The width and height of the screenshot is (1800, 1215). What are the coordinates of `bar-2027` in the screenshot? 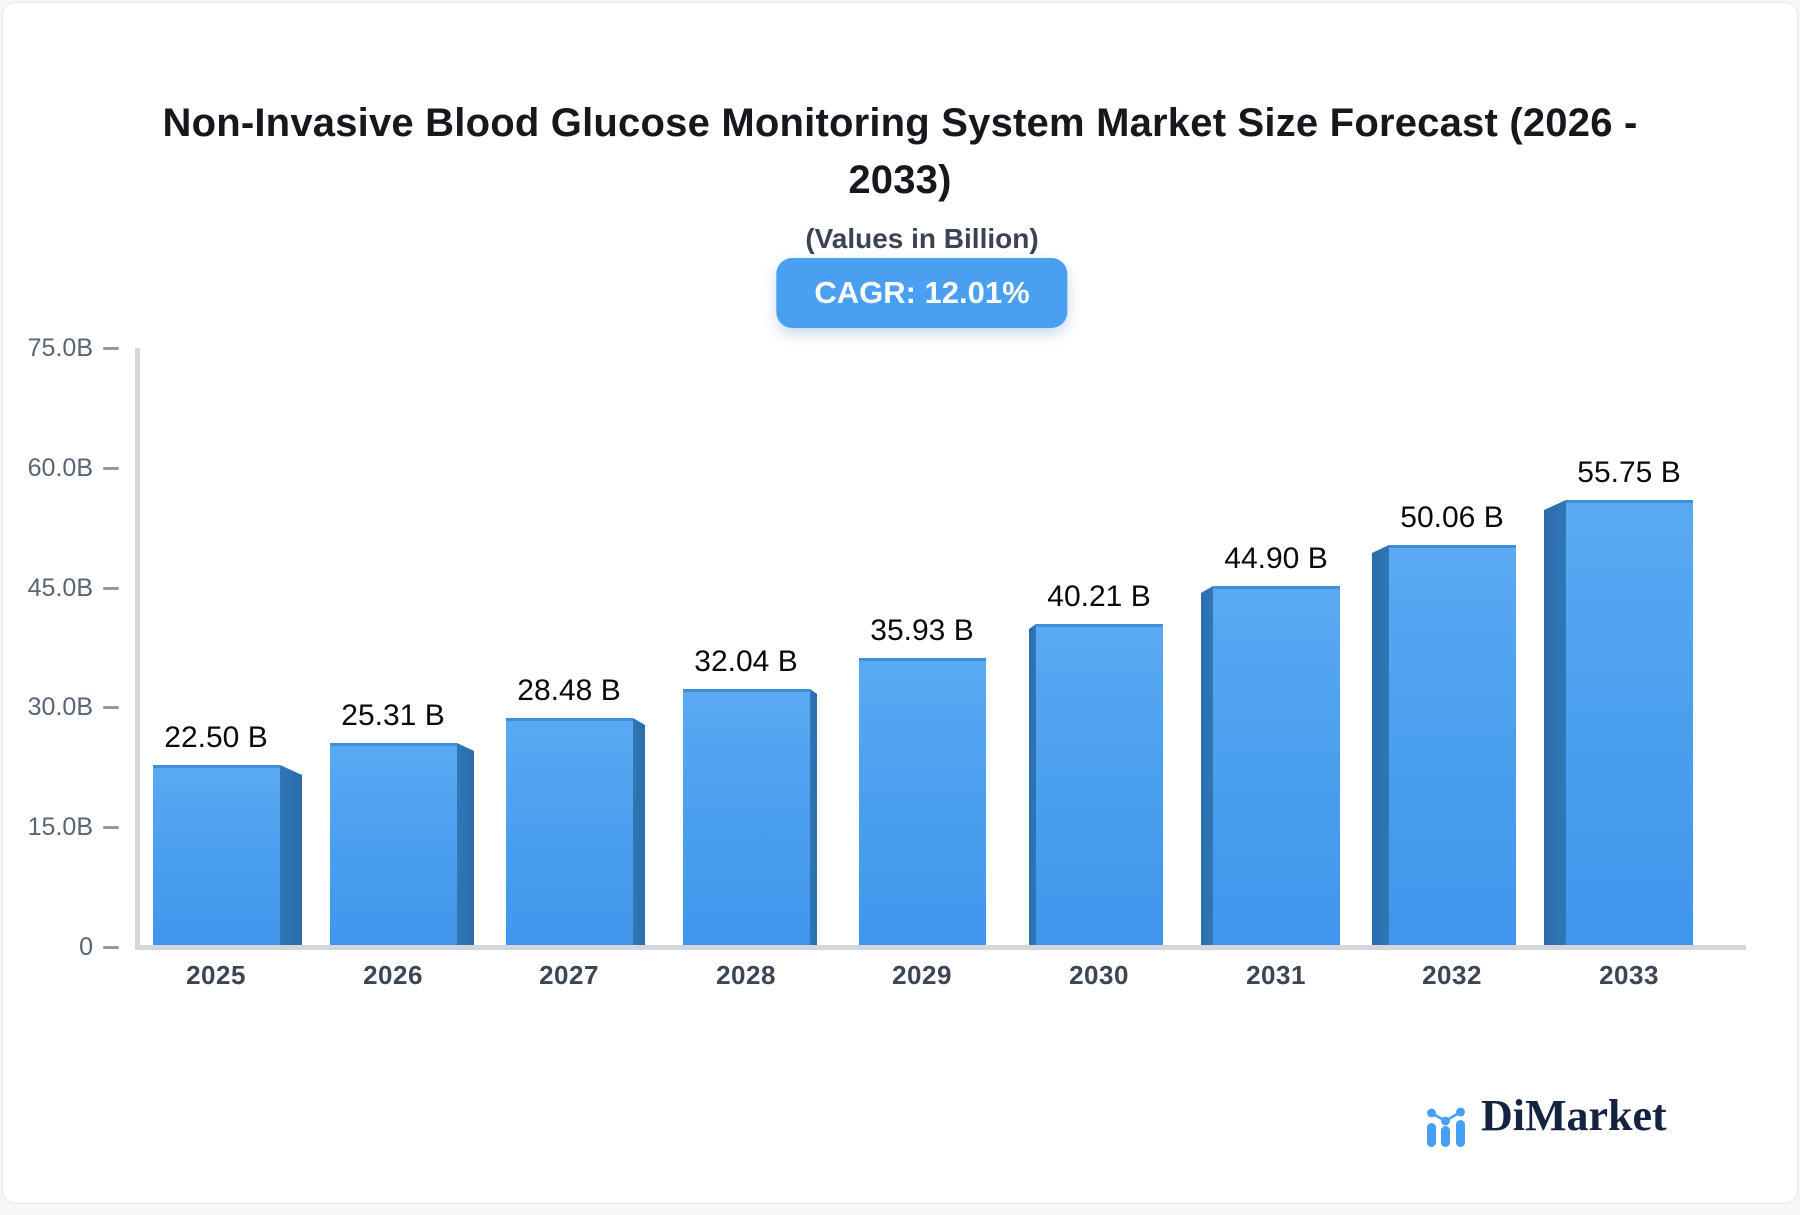 It's located at (575, 831).